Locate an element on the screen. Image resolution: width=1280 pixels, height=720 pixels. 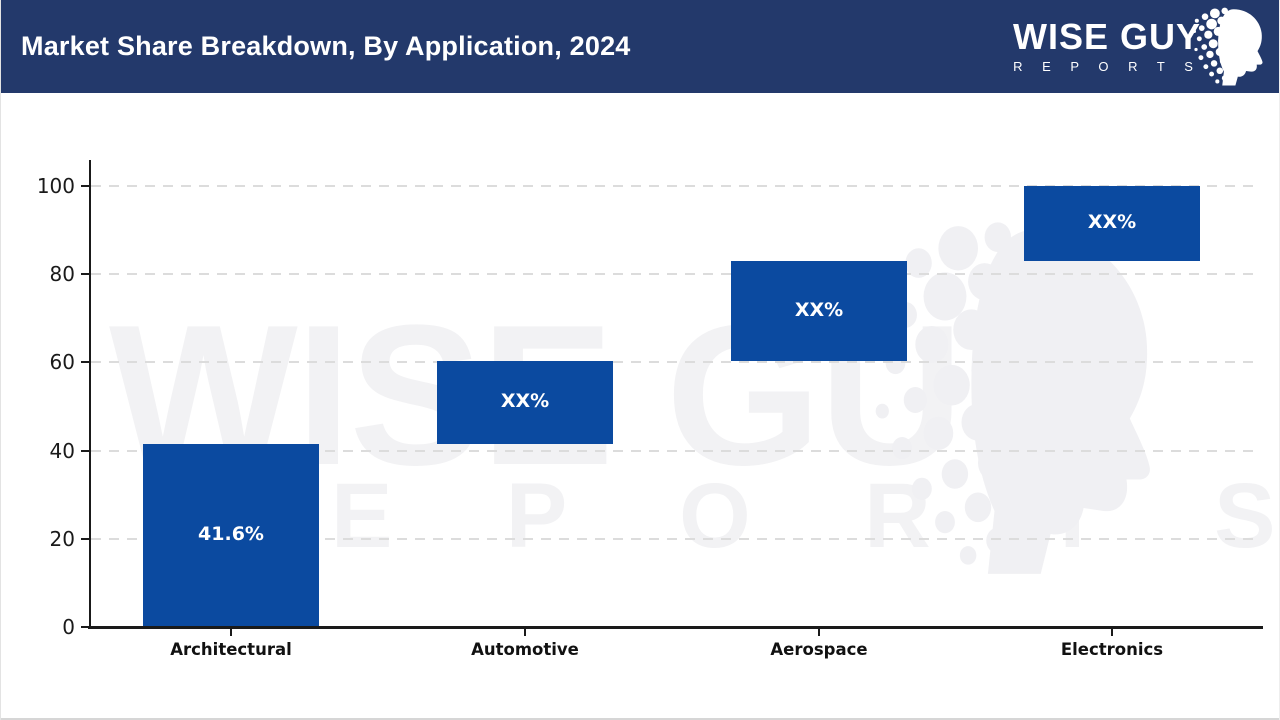
image-bottom-border is located at coordinates (640, 718).